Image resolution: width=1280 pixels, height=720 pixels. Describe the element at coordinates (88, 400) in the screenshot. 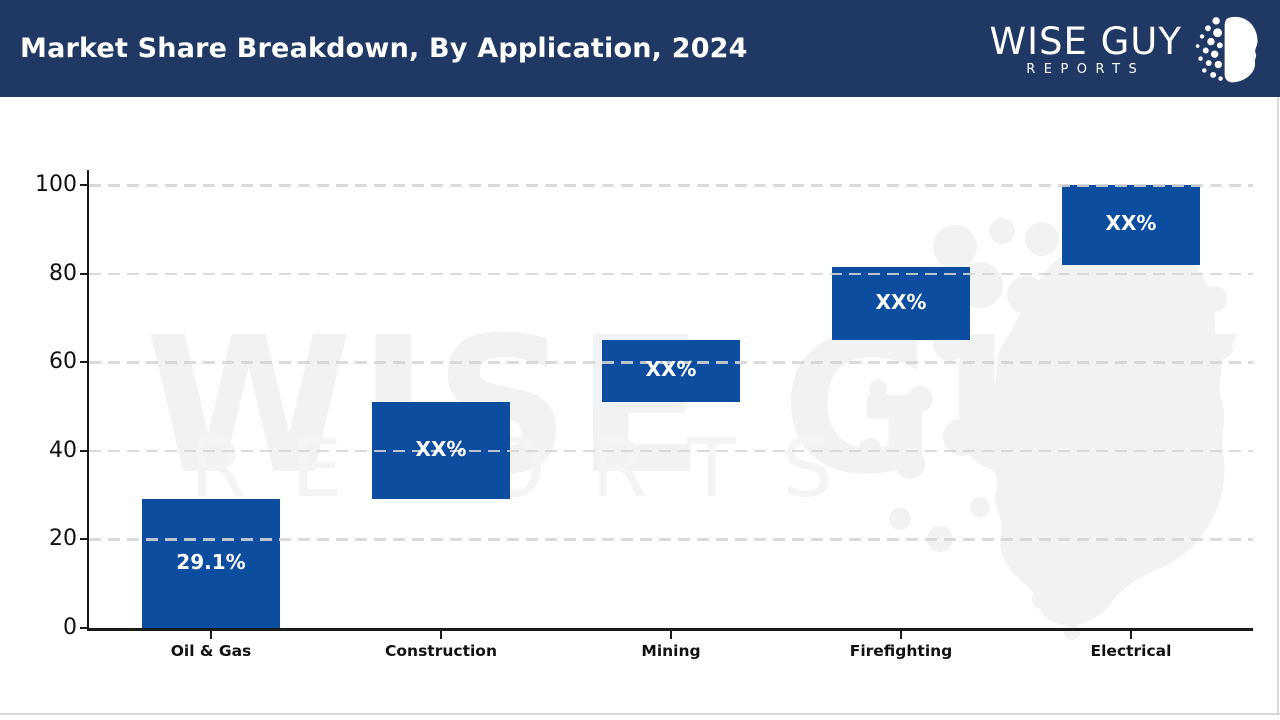

I see `y-axis-line` at that location.